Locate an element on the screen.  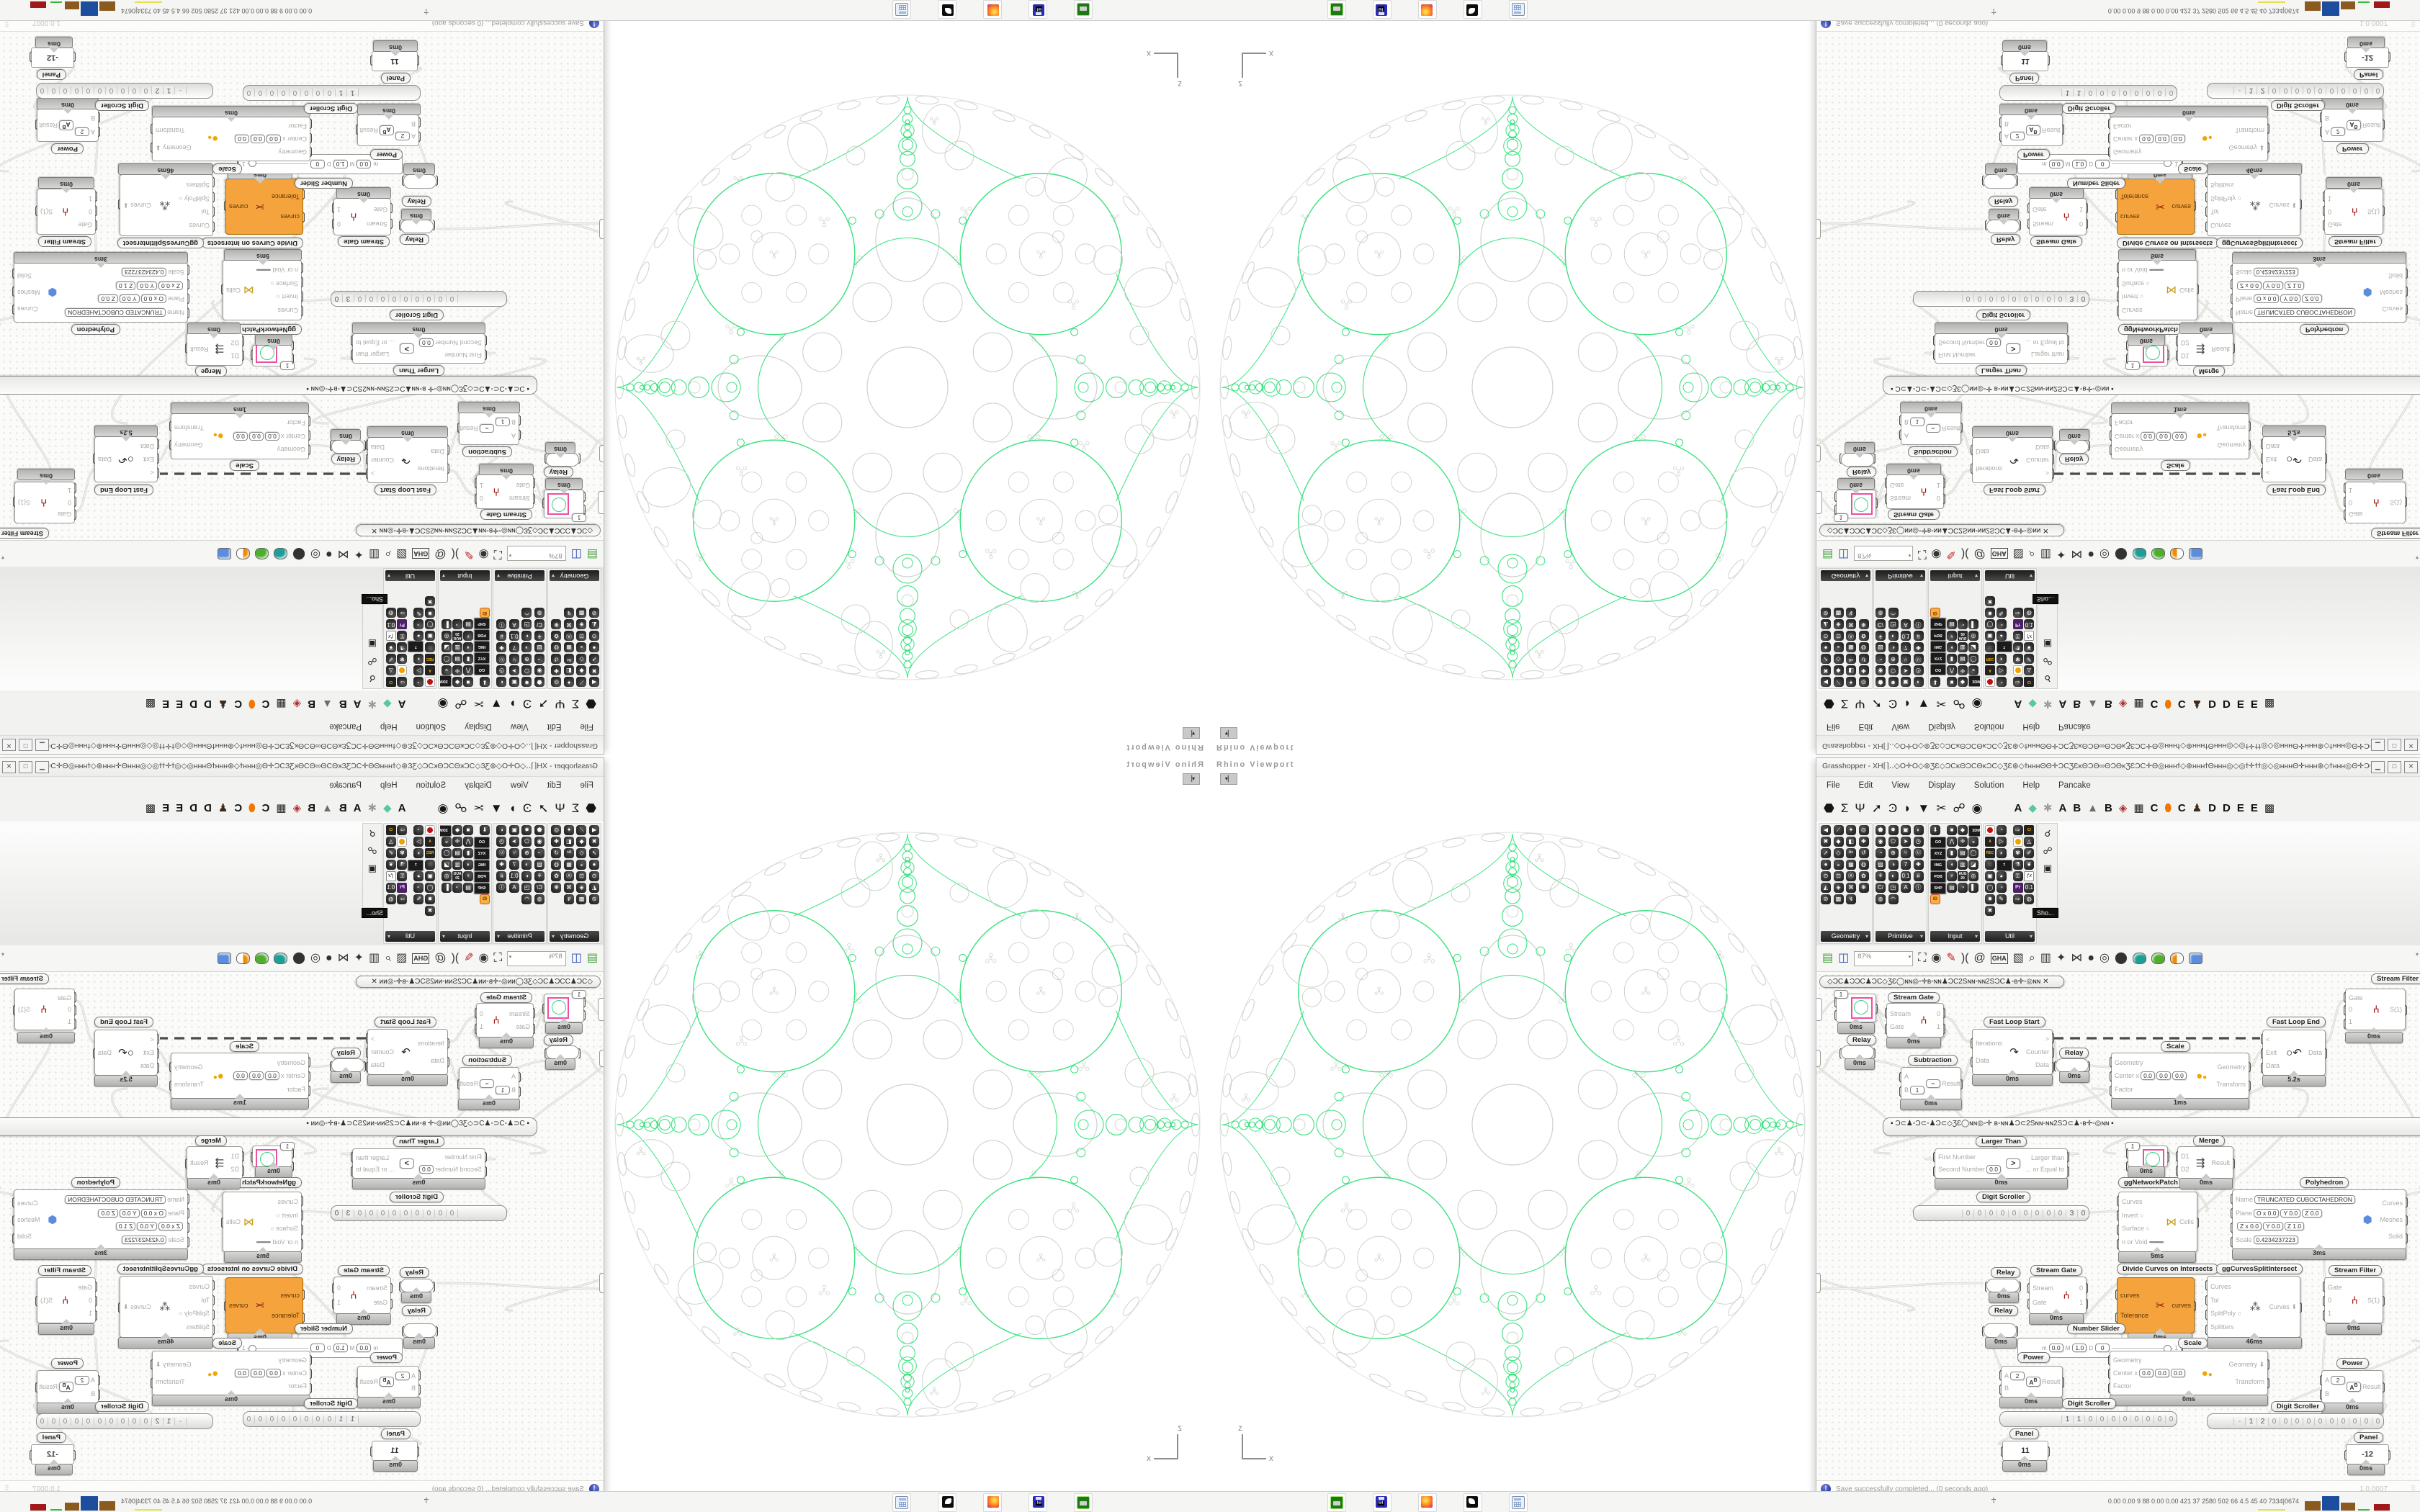
plugin-tab-15: E is located at coordinates (2240, 704).